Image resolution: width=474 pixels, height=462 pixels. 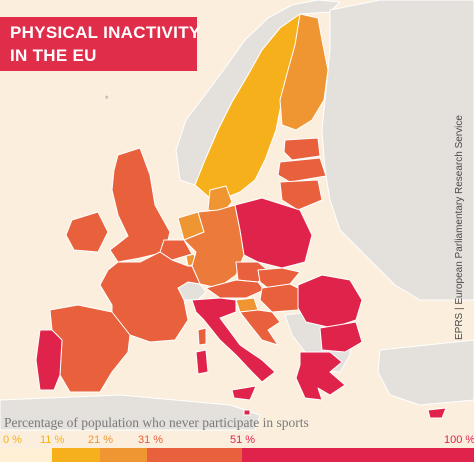 I want to click on country-finland, so click(x=304, y=72).